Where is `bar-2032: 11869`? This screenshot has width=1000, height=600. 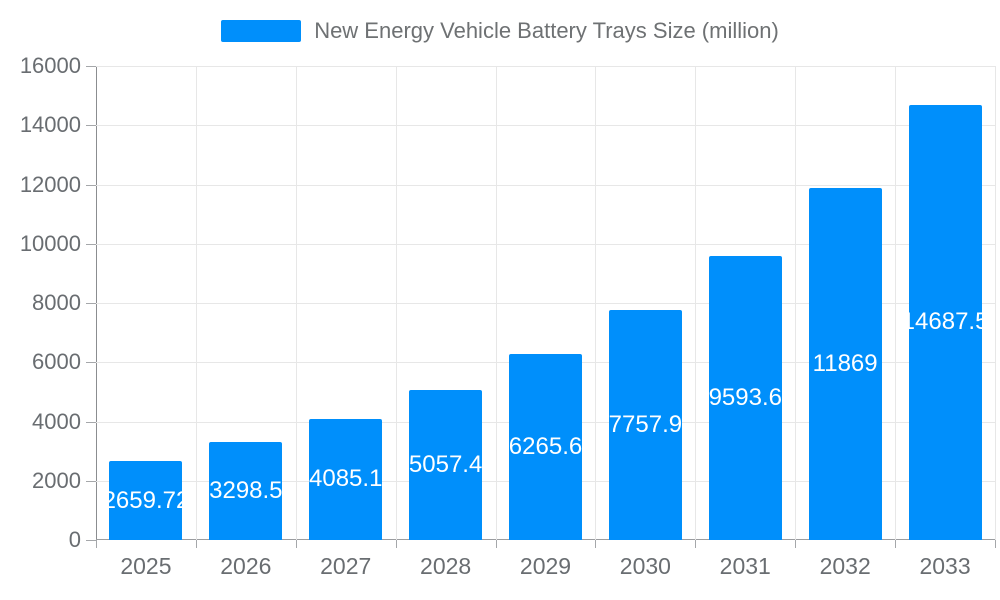 bar-2032: 11869 is located at coordinates (845, 364).